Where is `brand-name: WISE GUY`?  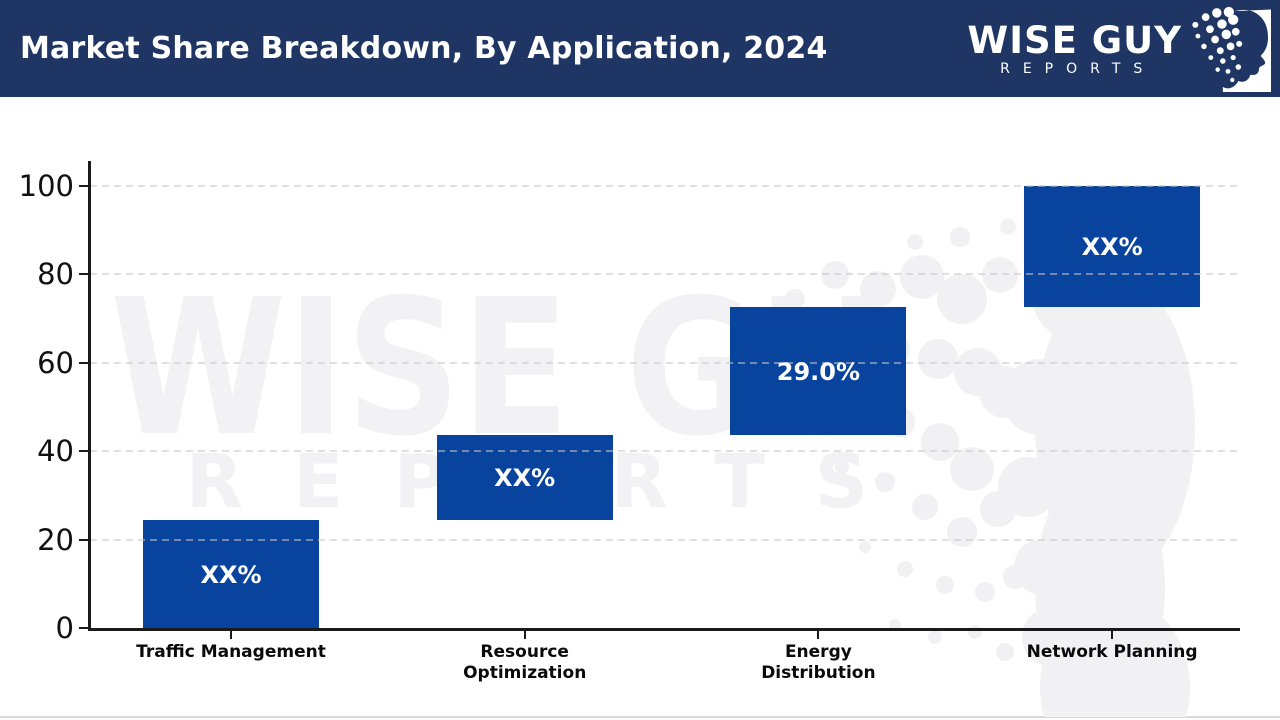
brand-name: WISE GUY is located at coordinates (1074, 40).